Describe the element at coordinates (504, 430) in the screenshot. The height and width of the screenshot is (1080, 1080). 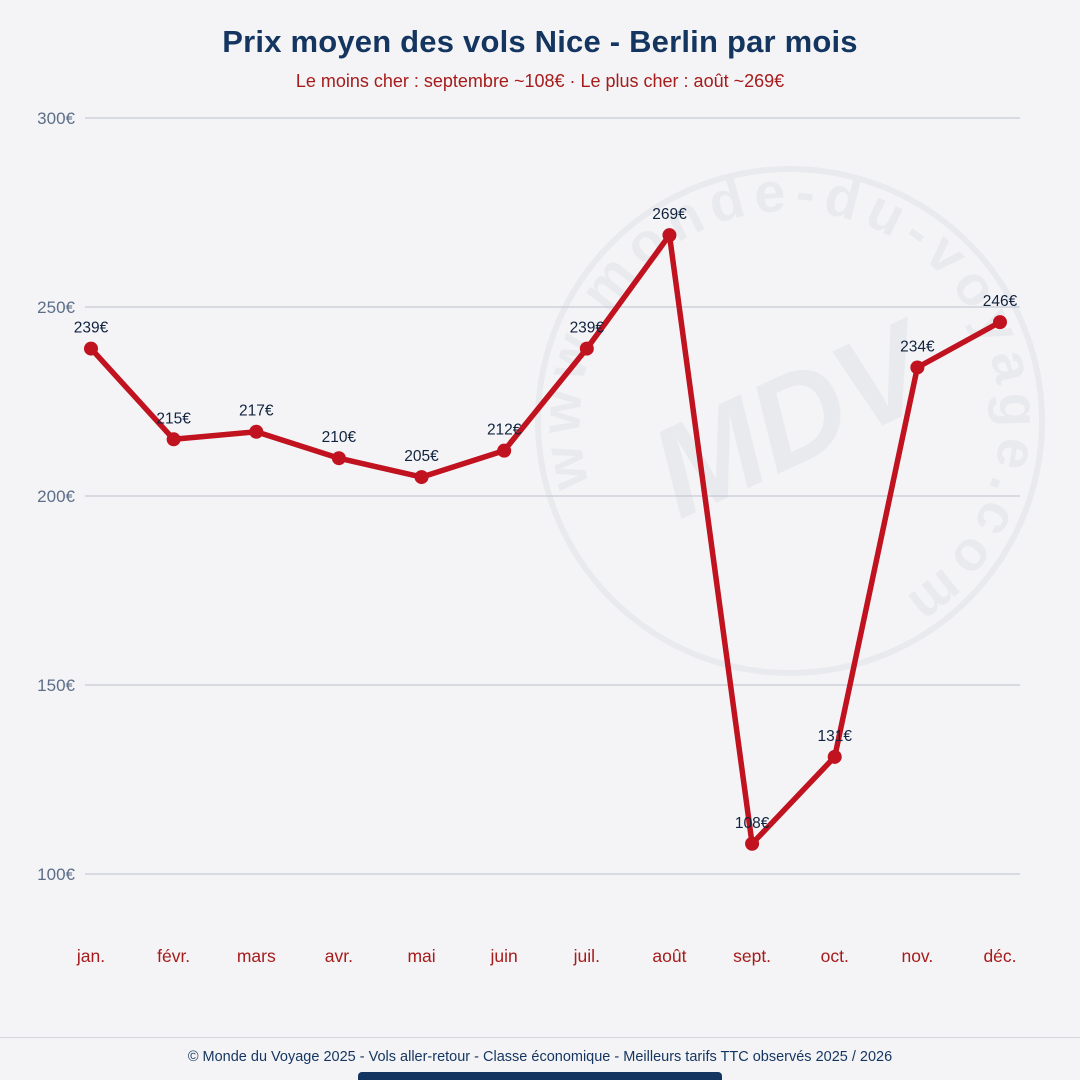
I see `data-point-label: 212€` at that location.